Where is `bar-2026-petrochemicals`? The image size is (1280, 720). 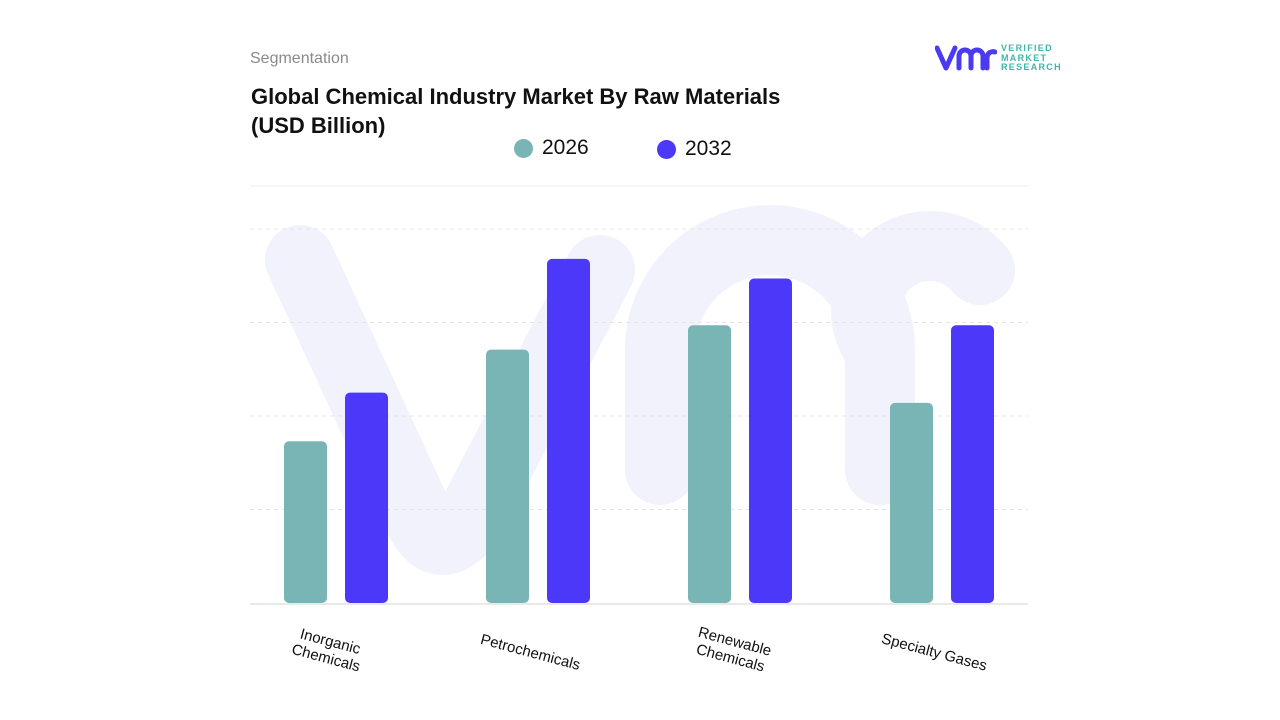
bar-2026-petrochemicals is located at coordinates (507, 476).